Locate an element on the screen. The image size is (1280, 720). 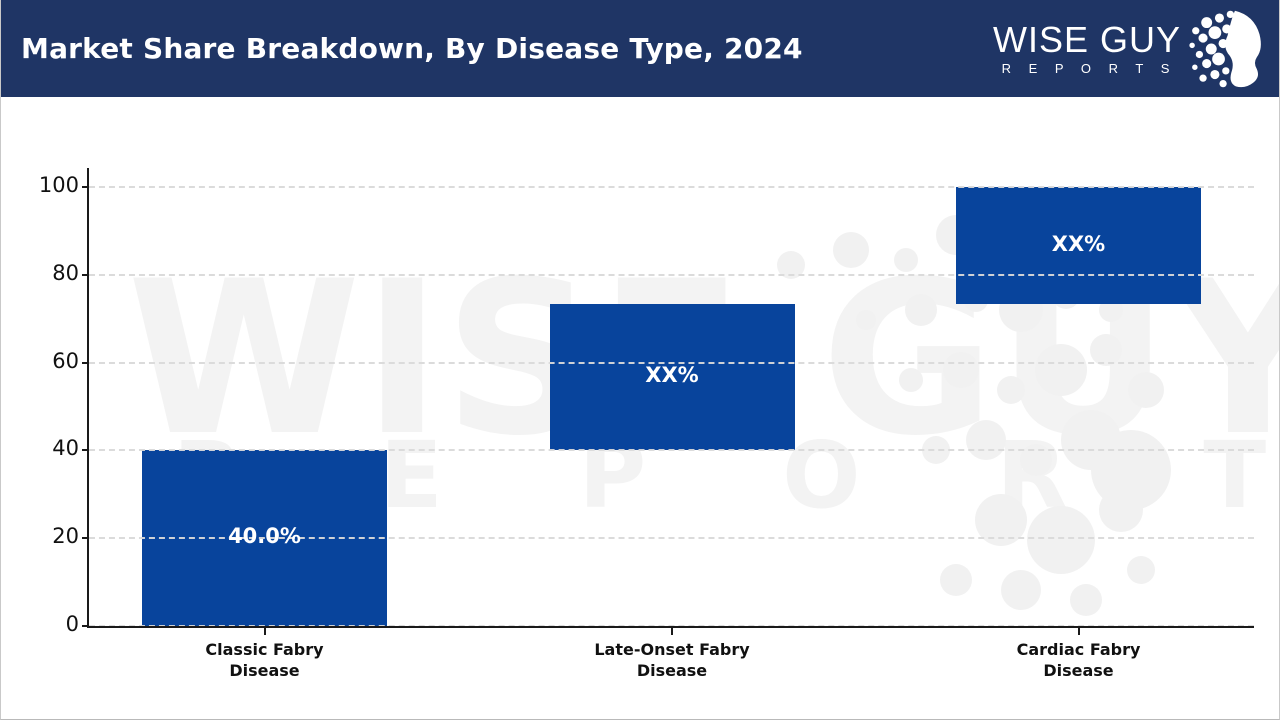
y-axis-line is located at coordinates (88, 398).